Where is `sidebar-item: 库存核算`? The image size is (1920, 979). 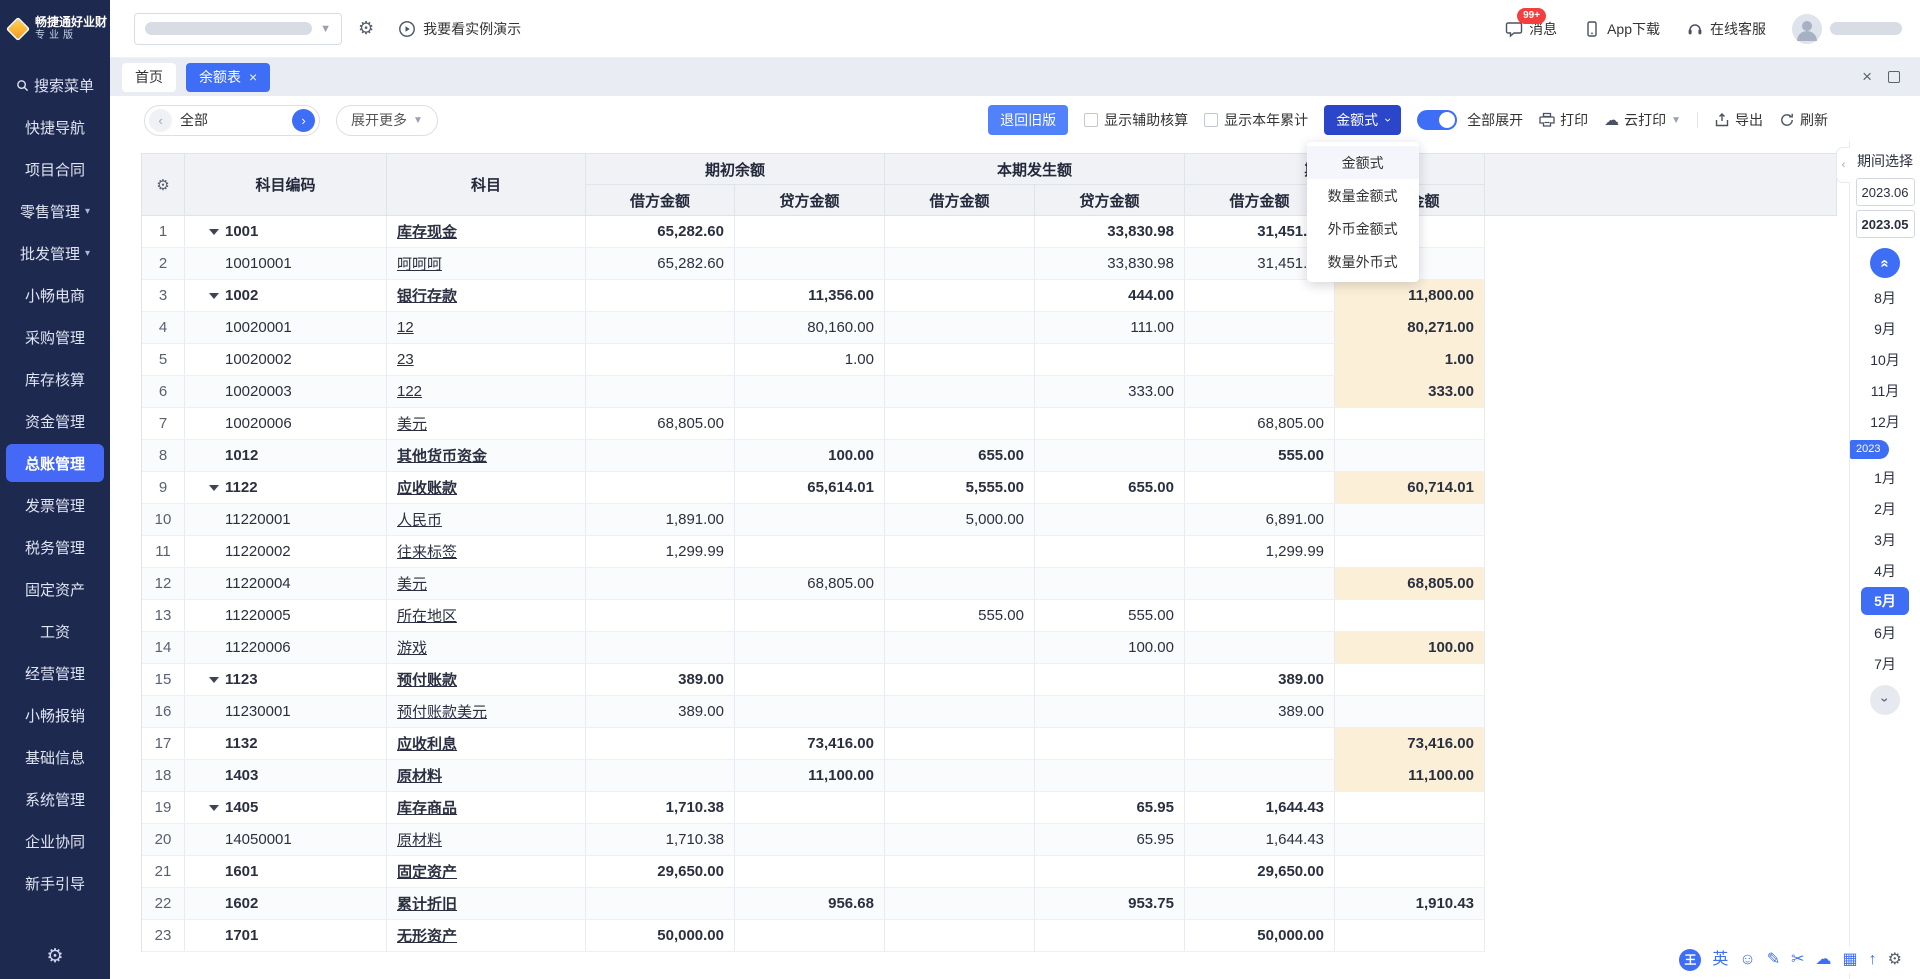 sidebar-item: 库存核算 is located at coordinates (55, 379).